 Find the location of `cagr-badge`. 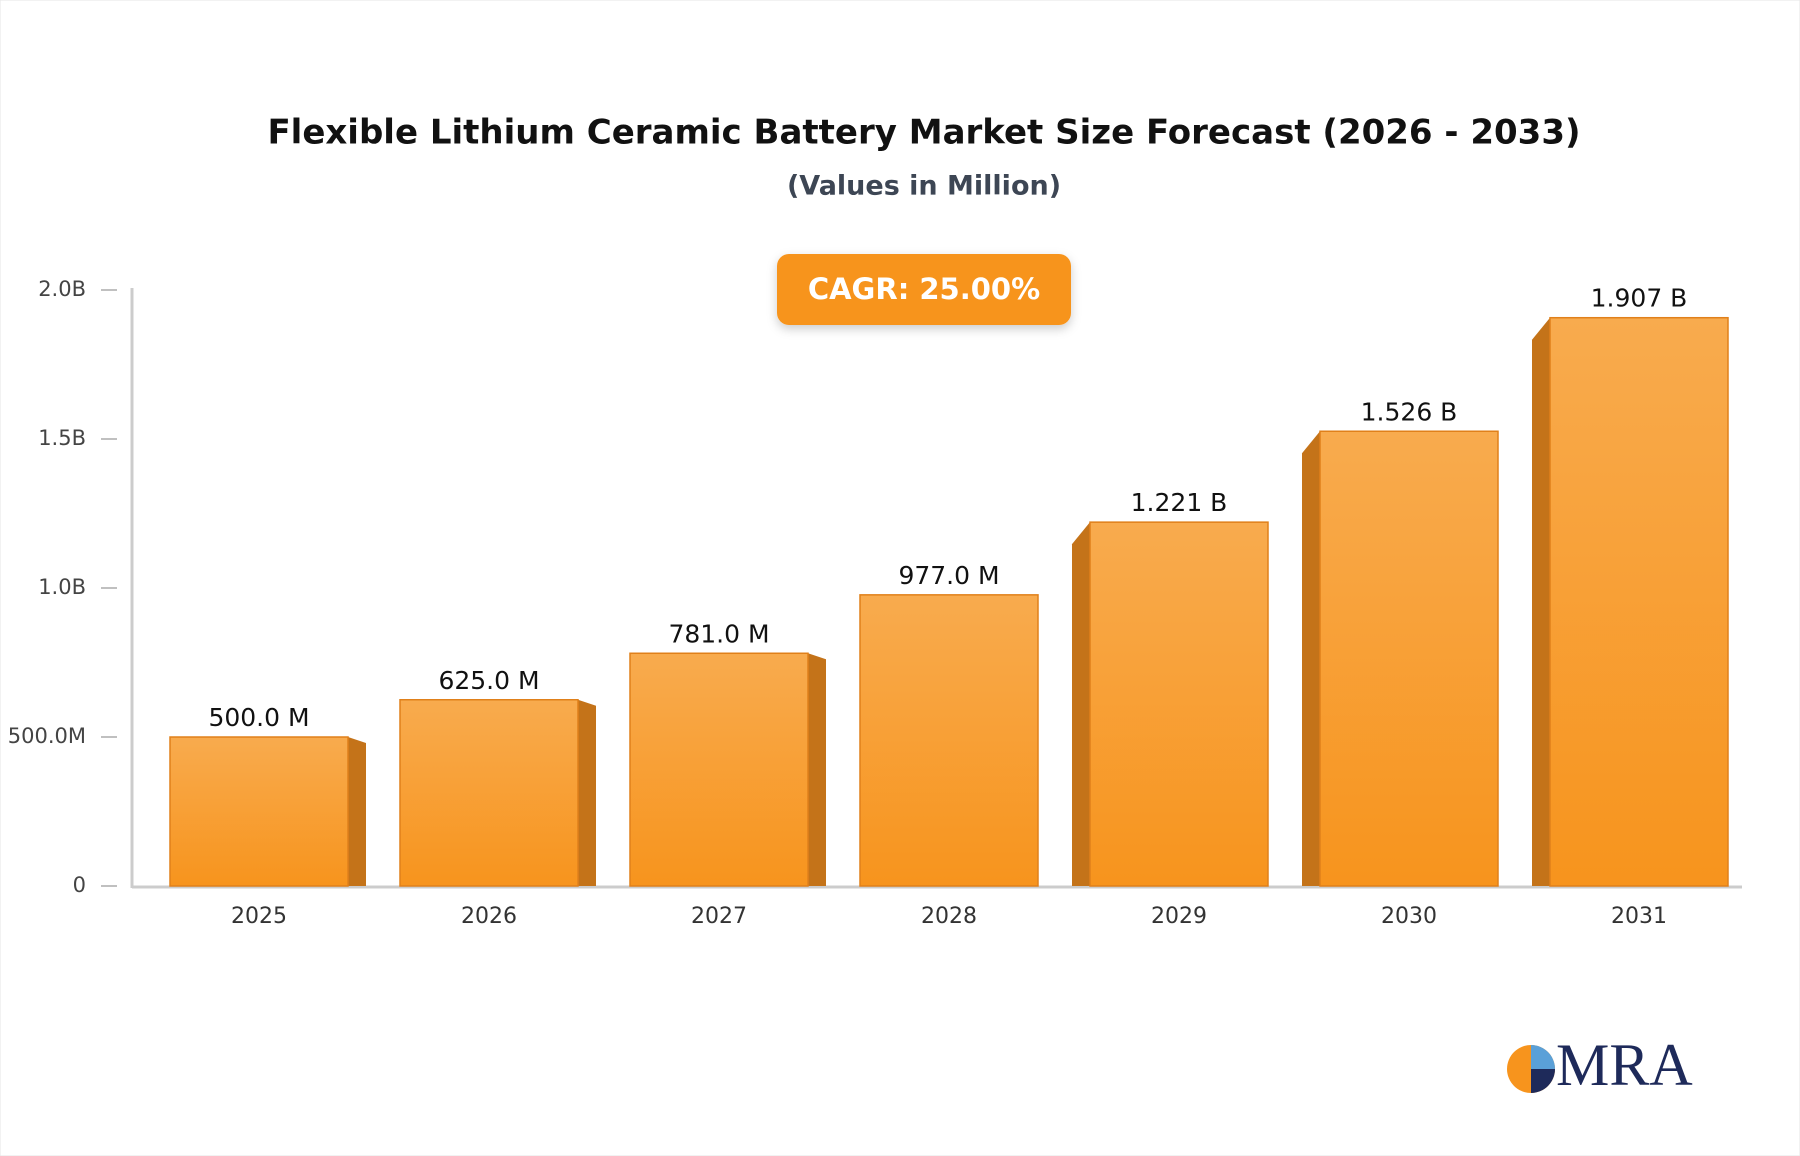

cagr-badge is located at coordinates (924, 289).